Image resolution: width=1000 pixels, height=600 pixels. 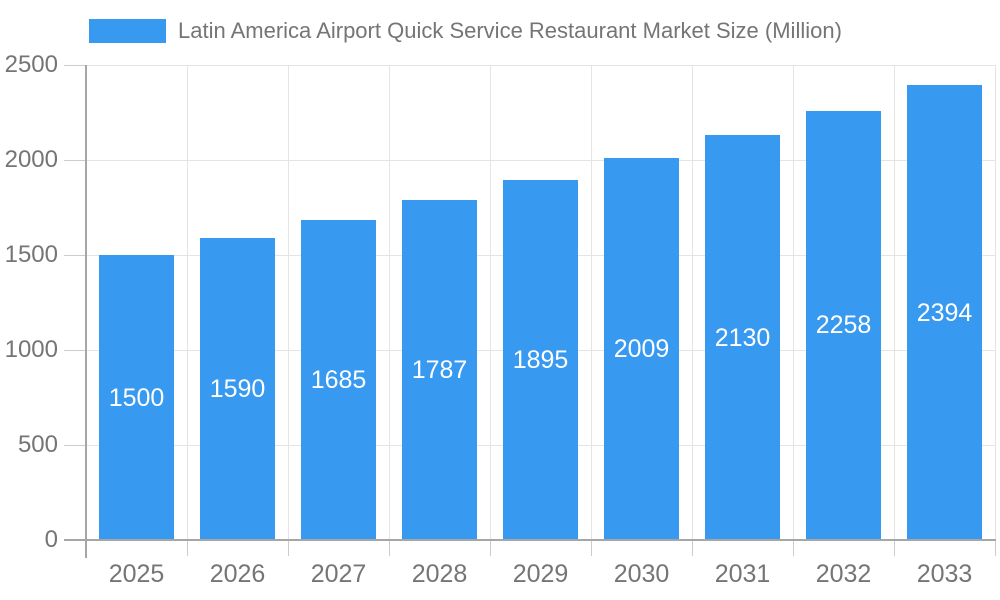 What do you see at coordinates (843, 574) in the screenshot?
I see `x-axis-label: 2032` at bounding box center [843, 574].